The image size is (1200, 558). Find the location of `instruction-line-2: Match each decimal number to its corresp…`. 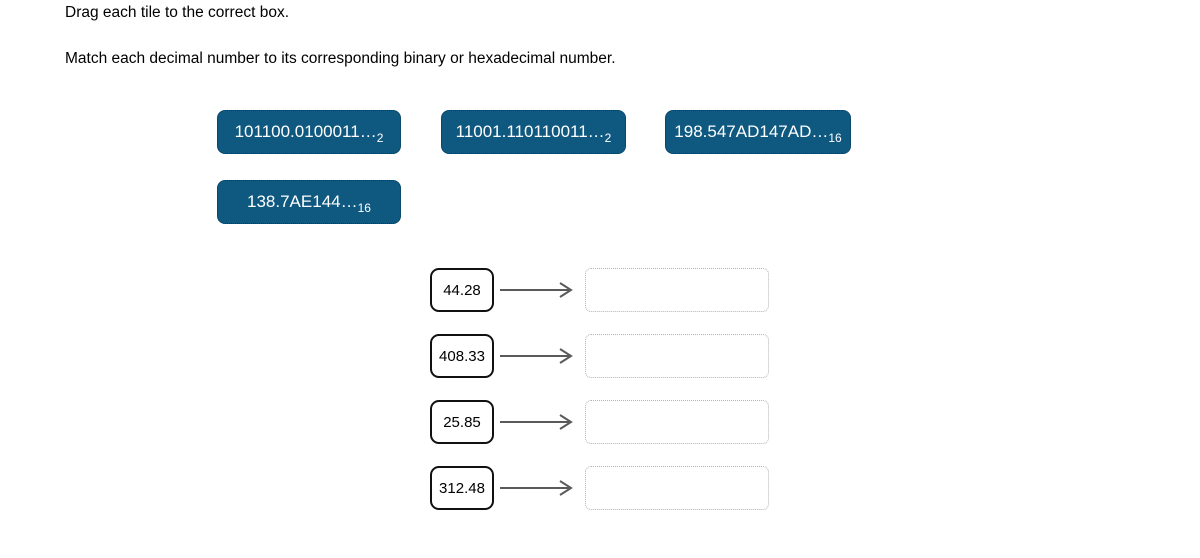

instruction-line-2: Match each decimal number to its corresp… is located at coordinates (340, 58).